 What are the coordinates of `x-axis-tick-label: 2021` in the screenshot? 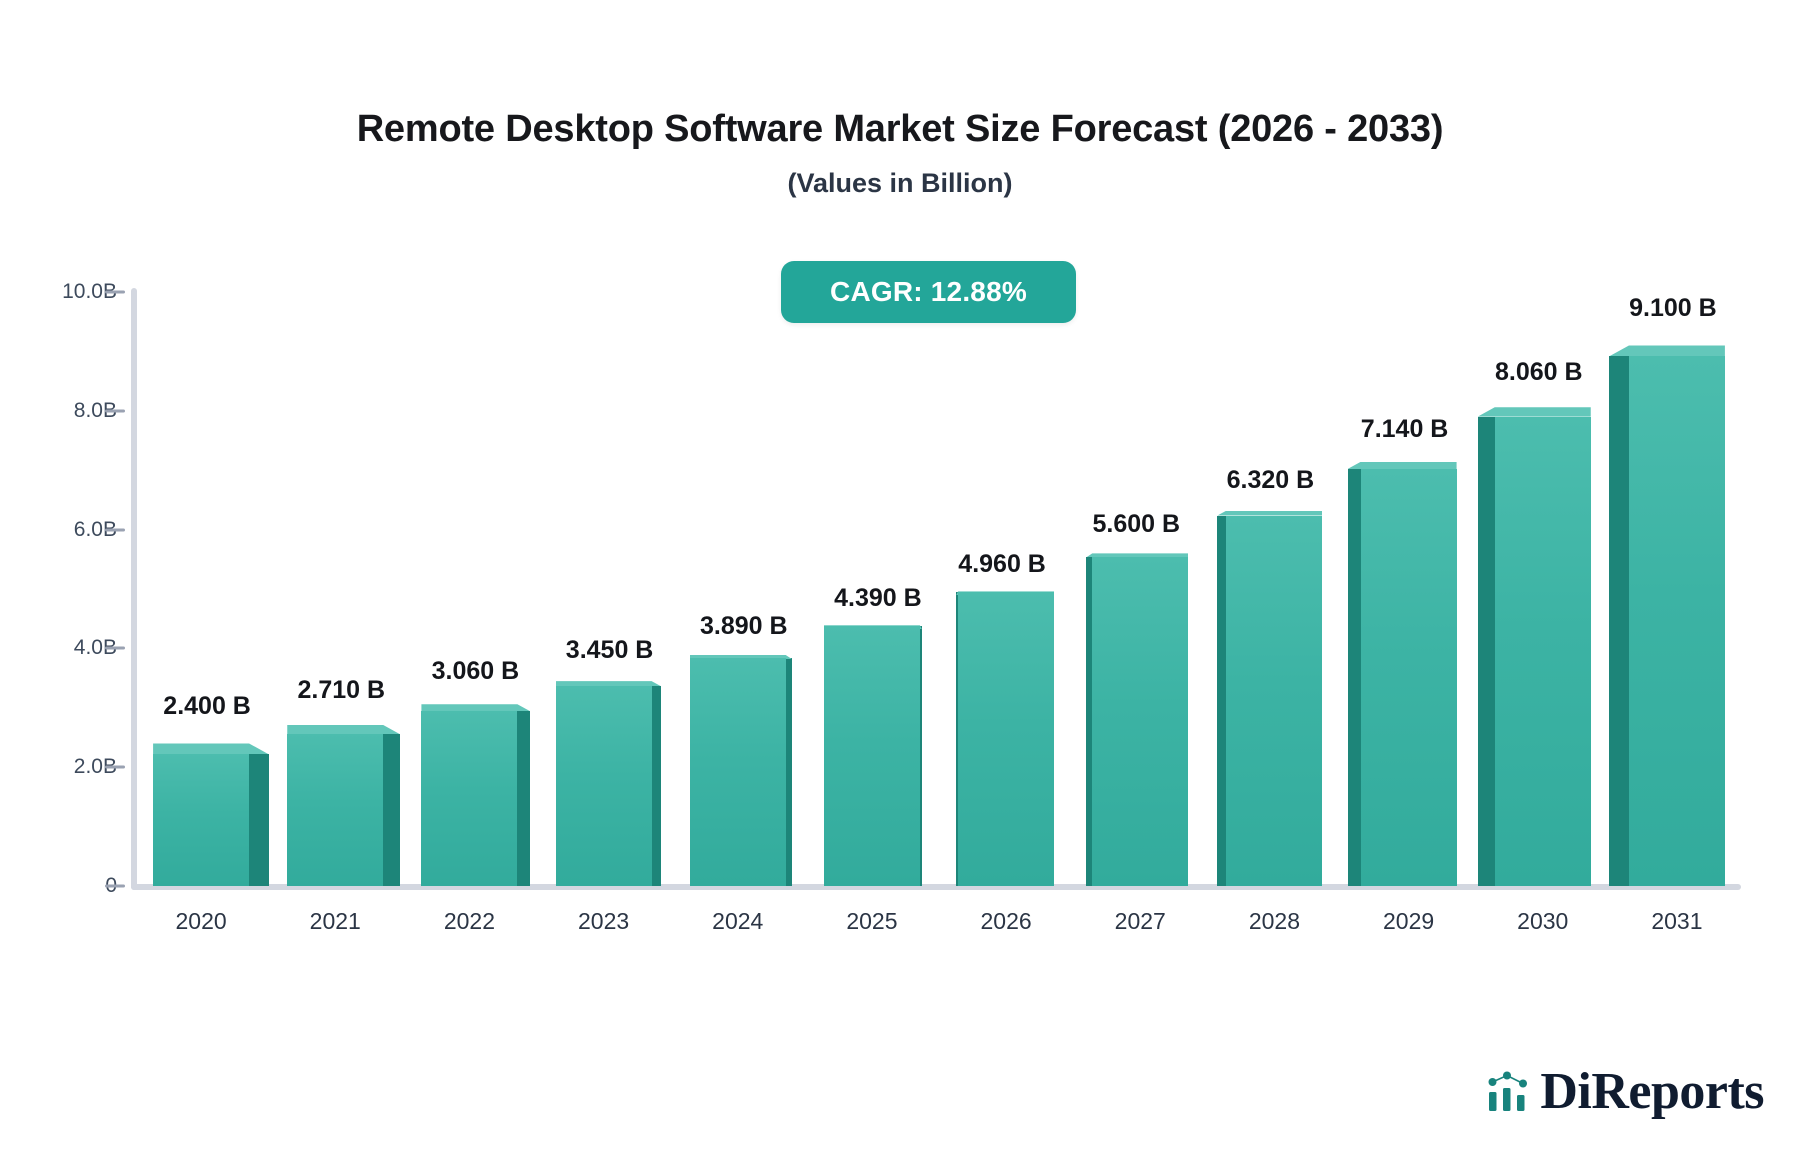 It's located at (335, 921).